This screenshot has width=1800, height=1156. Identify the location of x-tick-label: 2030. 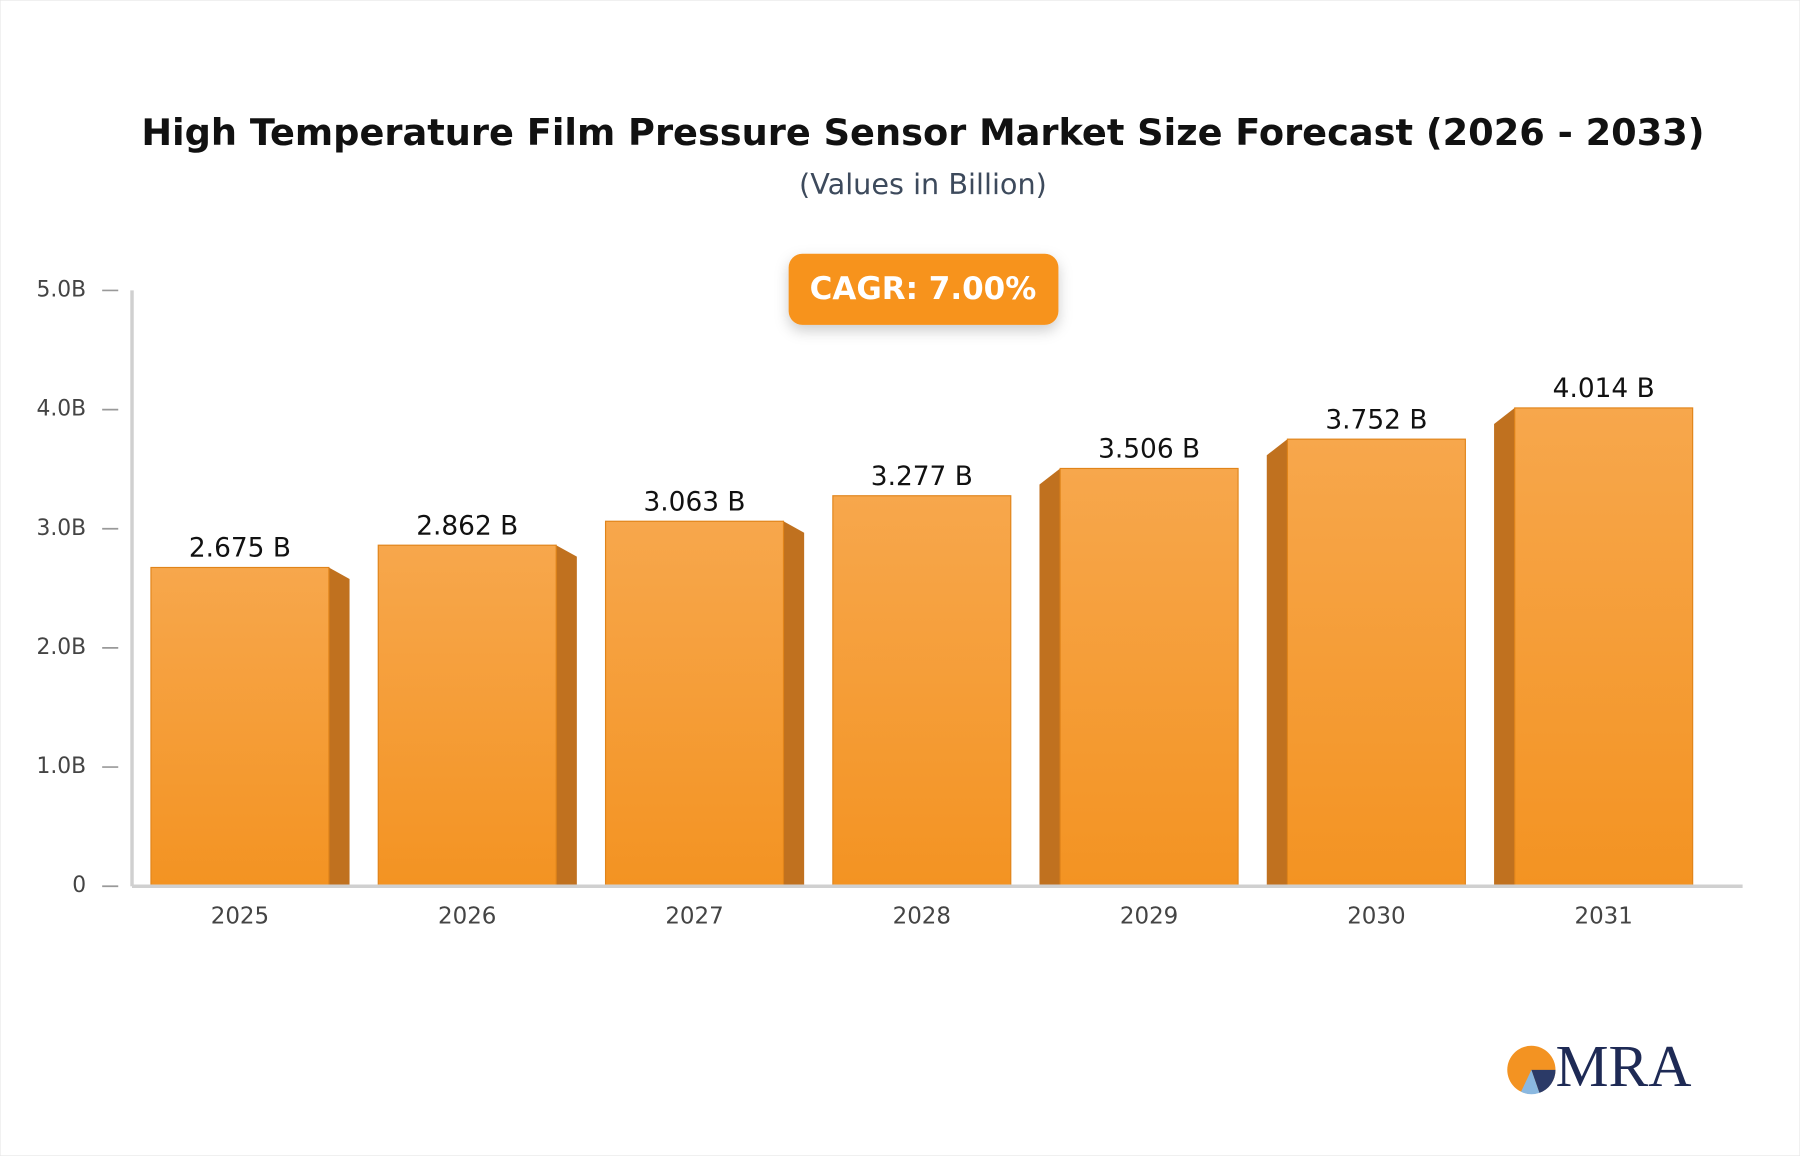
(1376, 917).